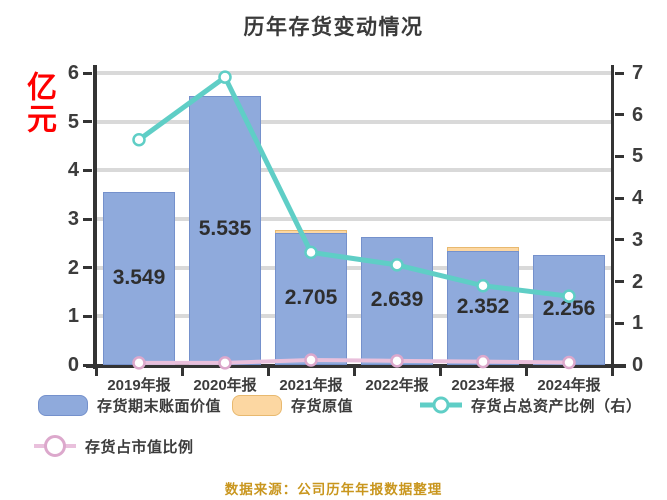 The height and width of the screenshot is (500, 667). Describe the element at coordinates (638, 198) in the screenshot. I see `right-axis-tick-label: 4` at that location.